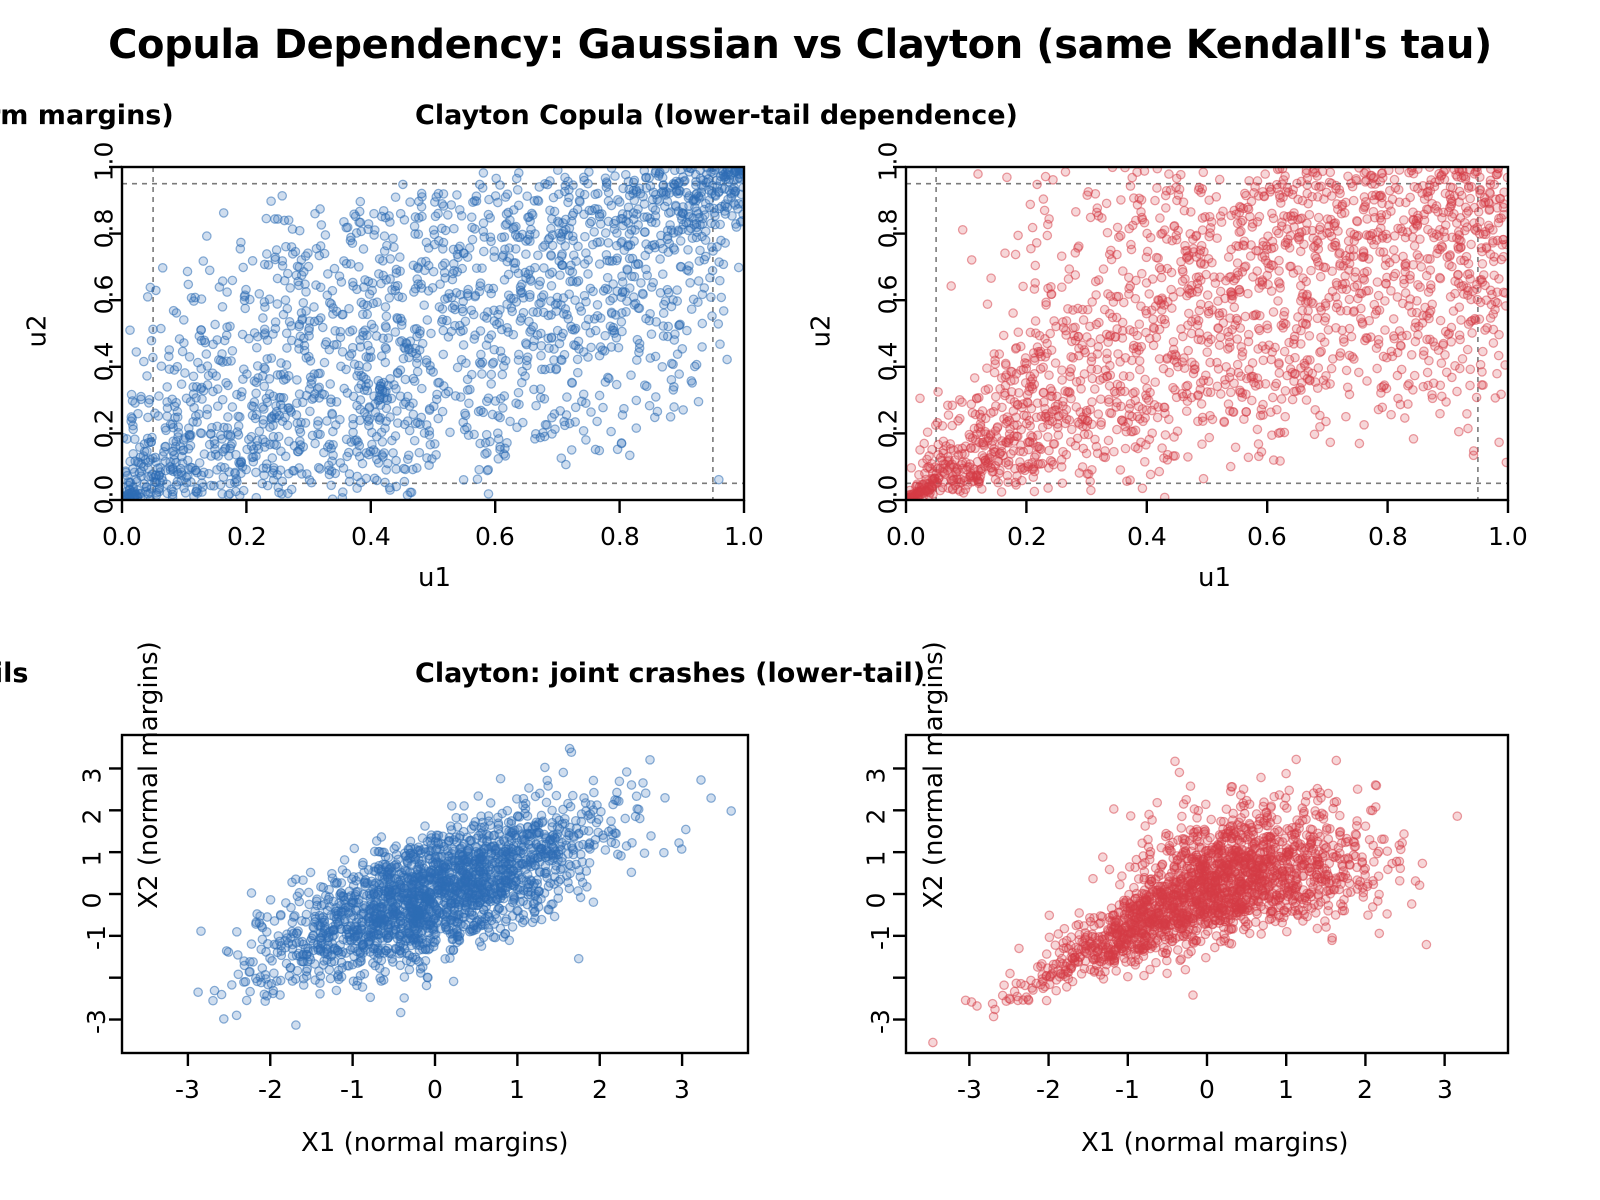 This screenshot has width=1600, height=1200. Describe the element at coordinates (716, 115) in the screenshot. I see `panel-title: Clayton Copula (lower-tail dependence)` at that location.